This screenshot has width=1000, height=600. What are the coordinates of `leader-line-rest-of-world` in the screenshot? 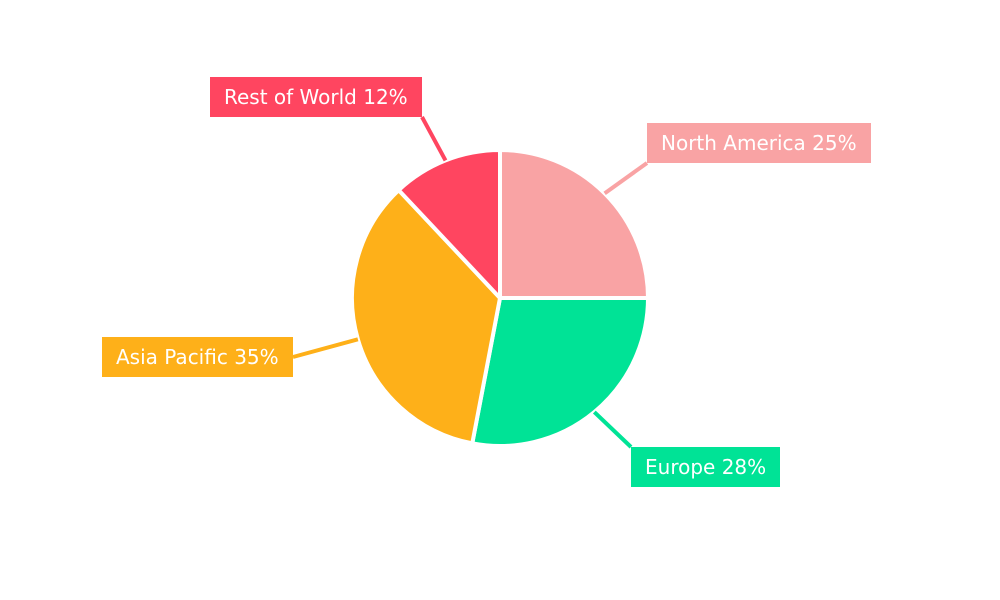 It's located at (434, 139).